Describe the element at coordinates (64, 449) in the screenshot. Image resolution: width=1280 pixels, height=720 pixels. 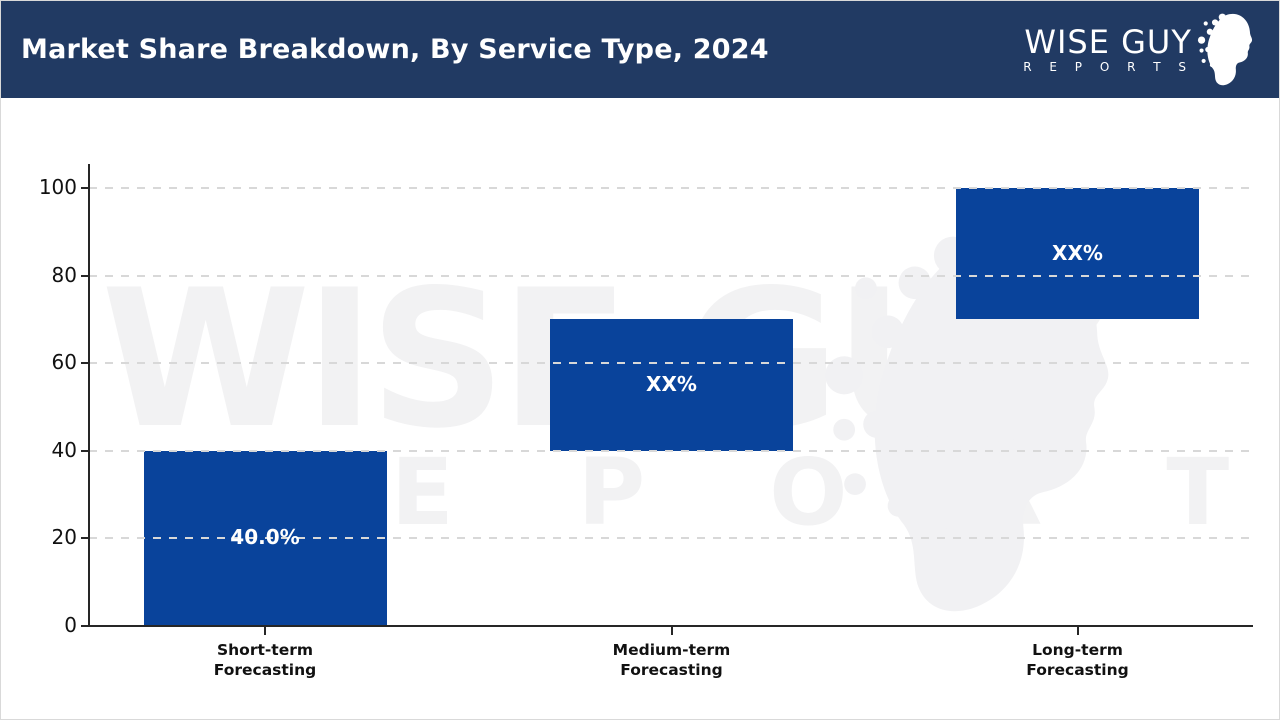
I see `y-tick-label: 40` at that location.